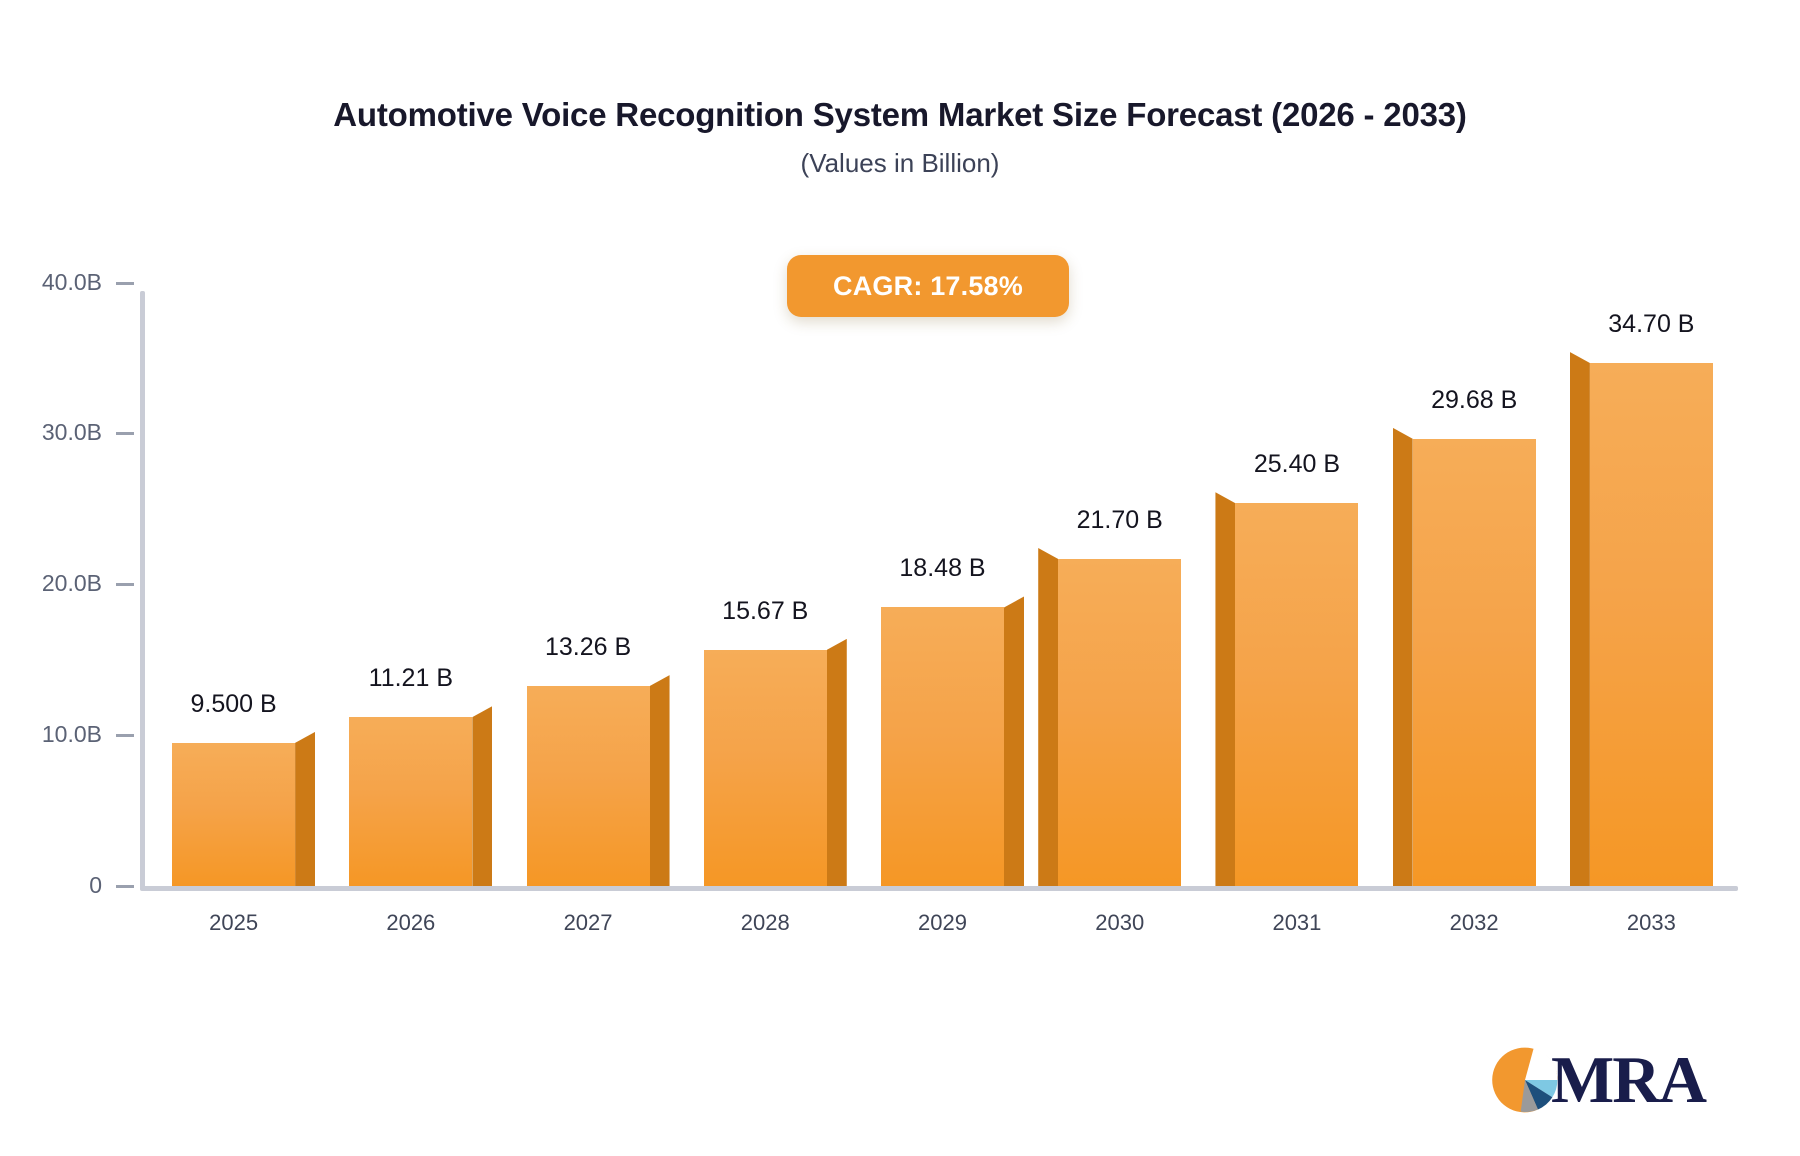 Image resolution: width=1800 pixels, height=1156 pixels. I want to click on bar-2027: 13.26 B, so click(598, 760).